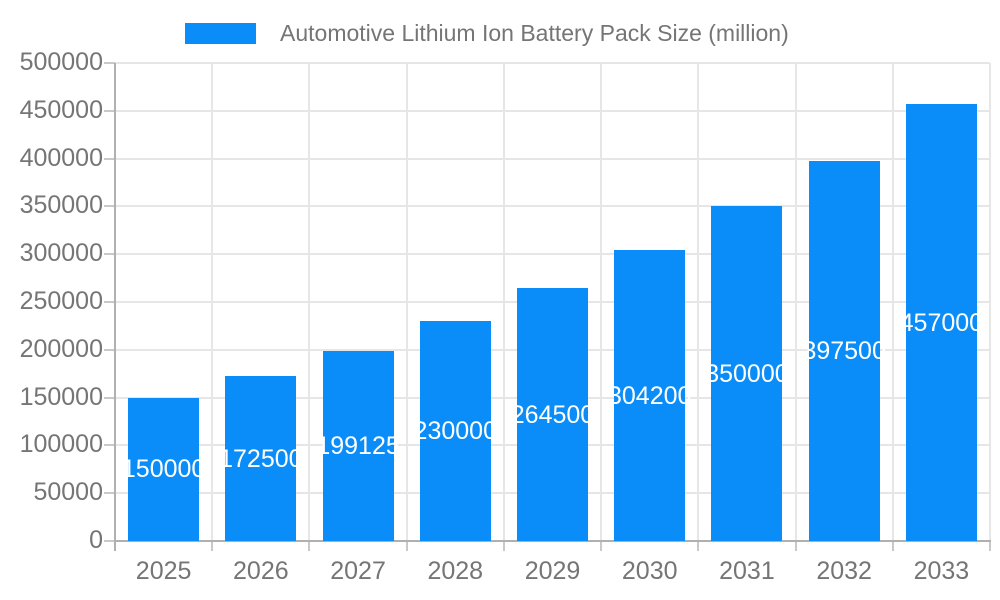  I want to click on legend-swatch, so click(220, 33).